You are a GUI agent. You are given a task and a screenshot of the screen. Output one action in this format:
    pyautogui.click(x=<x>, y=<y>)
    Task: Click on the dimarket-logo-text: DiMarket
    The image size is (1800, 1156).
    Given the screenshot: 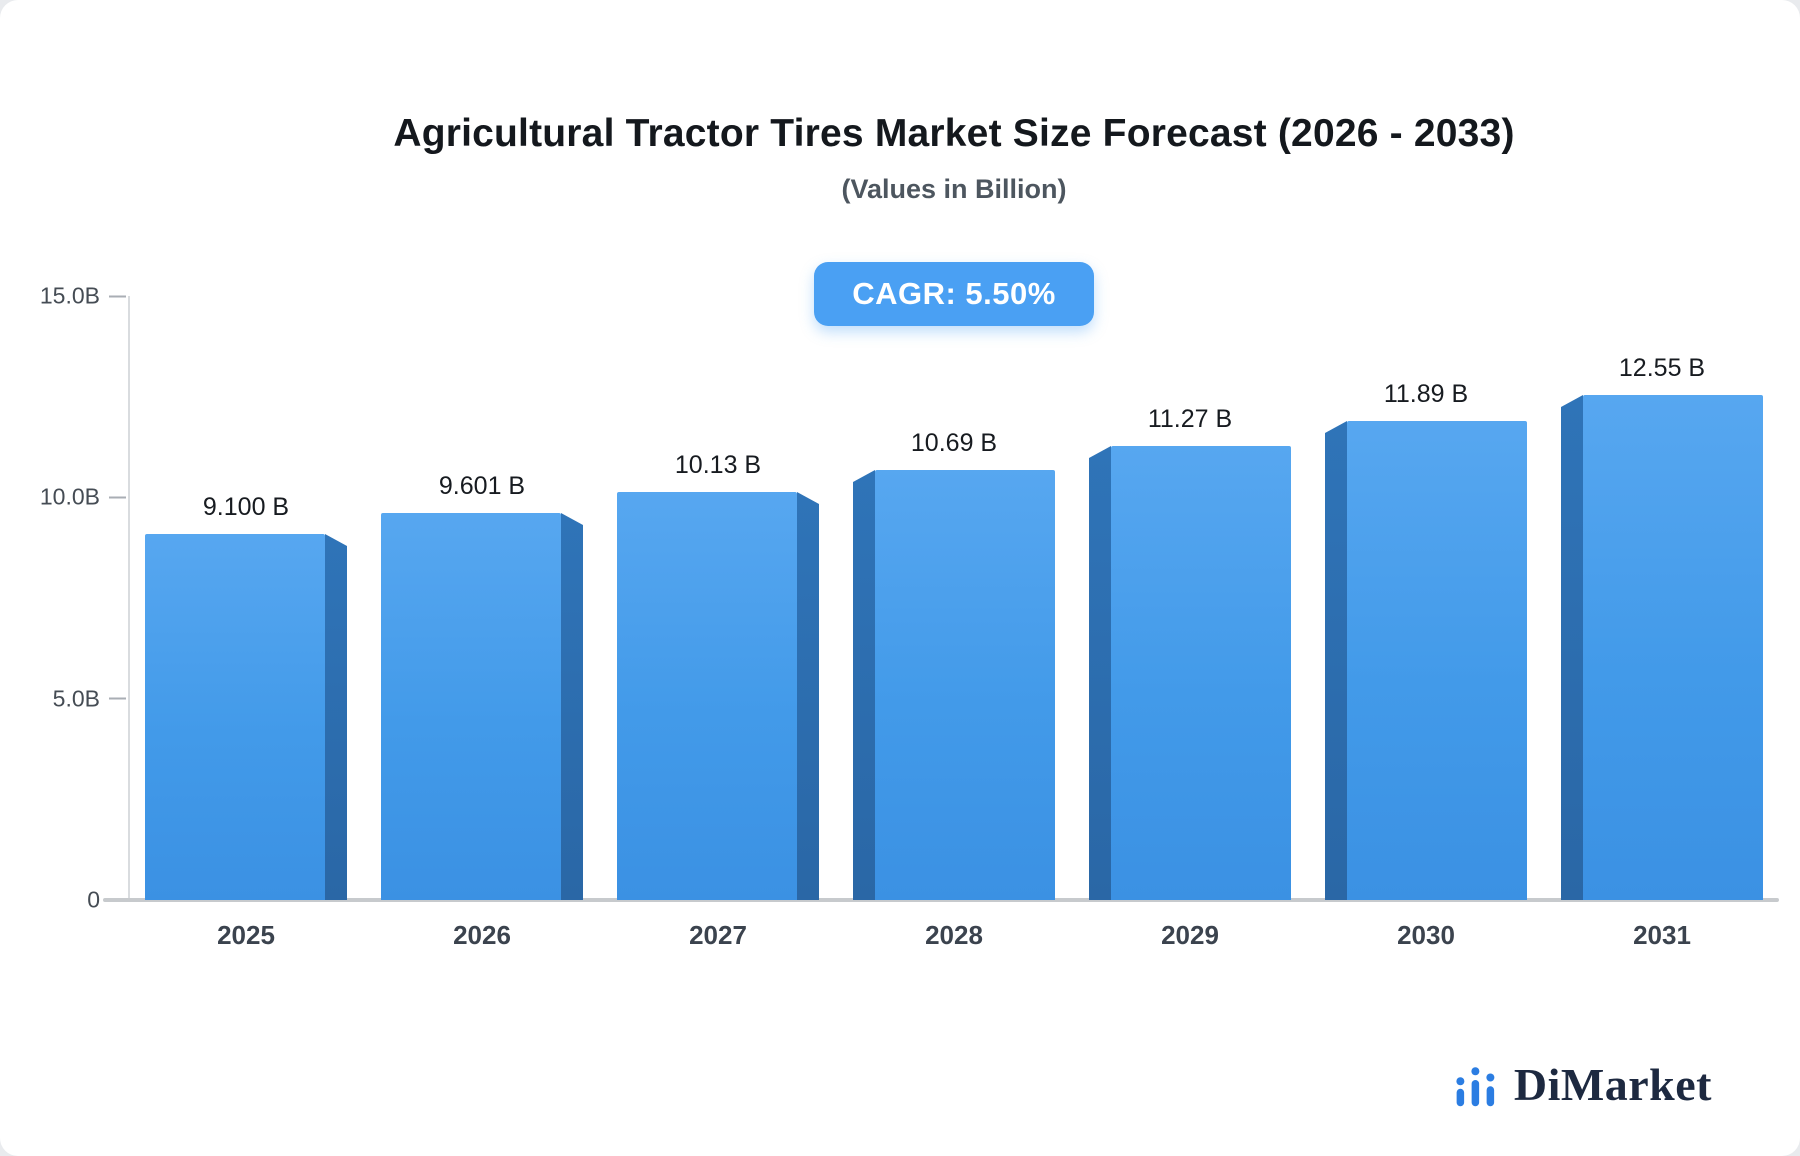 What is the action you would take?
    pyautogui.click(x=1612, y=1084)
    